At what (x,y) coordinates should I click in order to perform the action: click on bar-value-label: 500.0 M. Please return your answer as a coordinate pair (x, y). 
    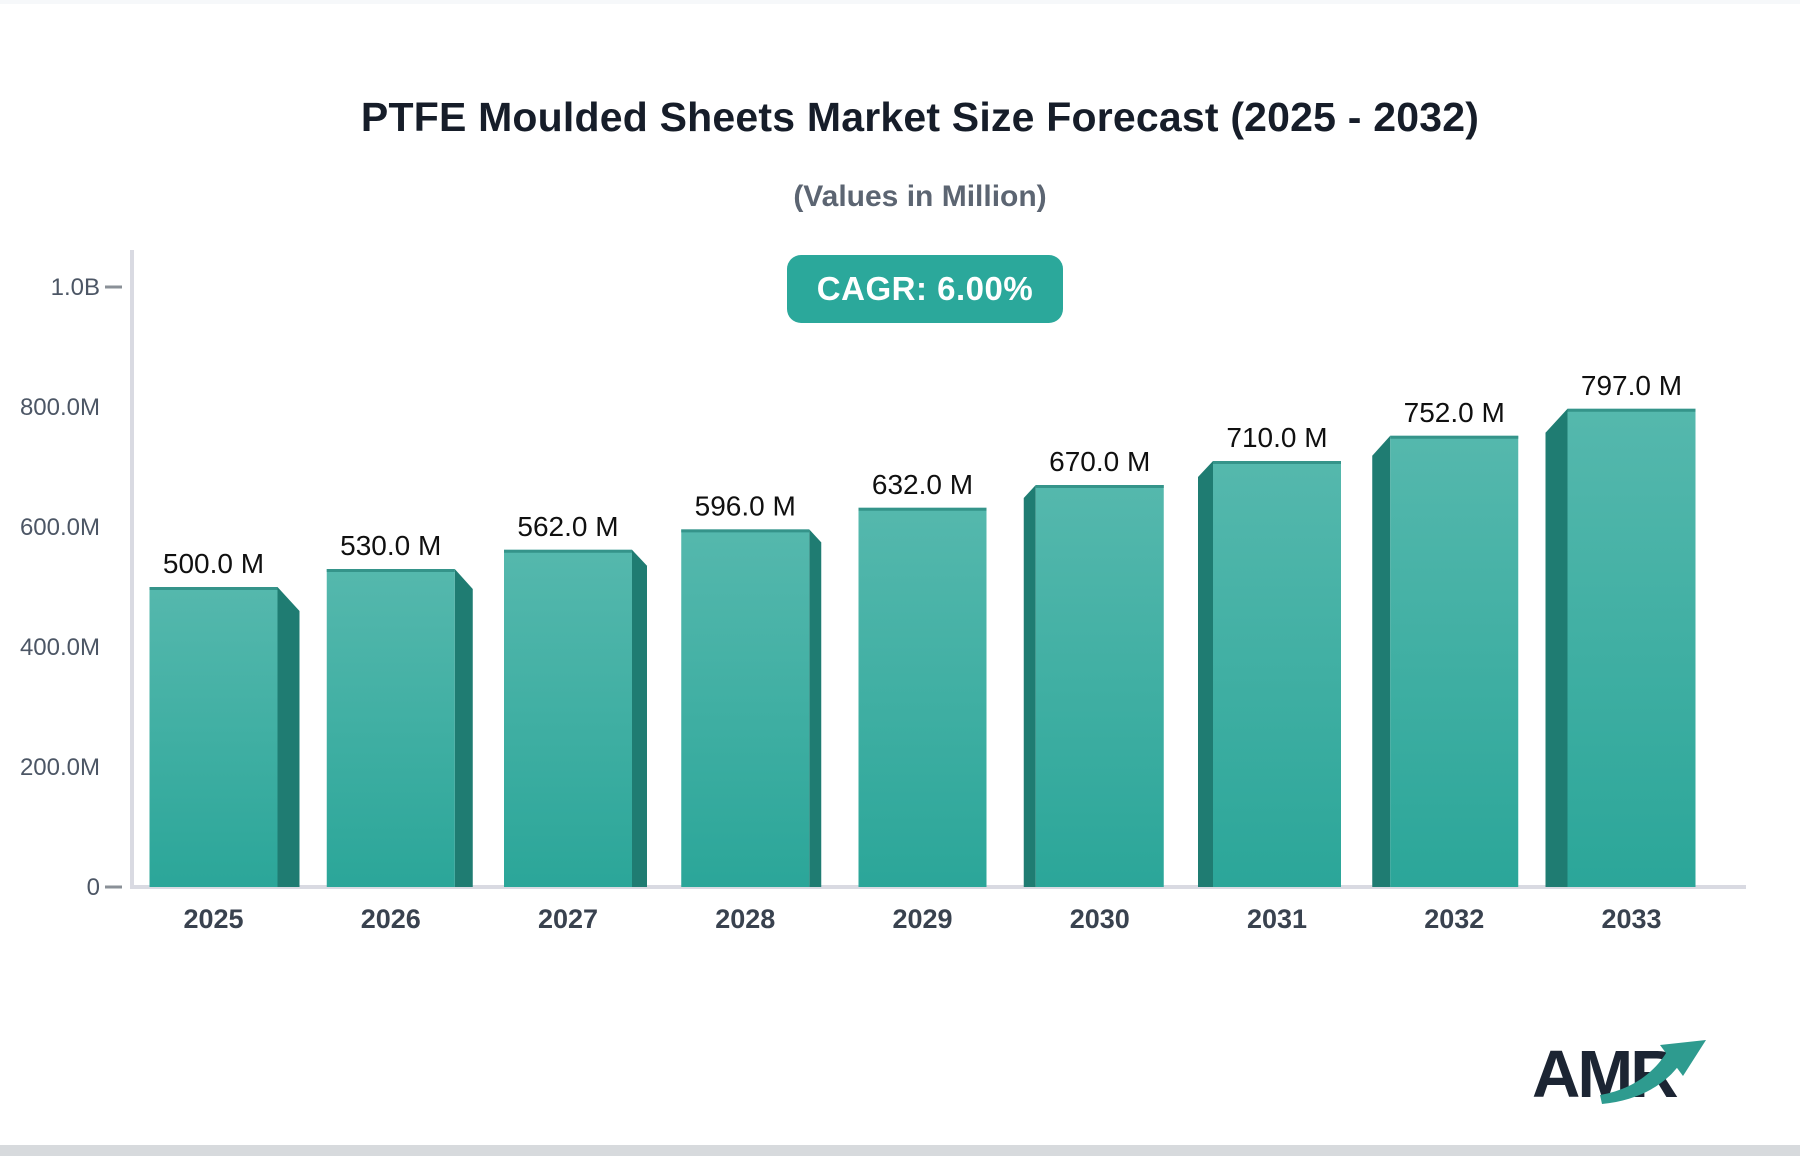
    Looking at the image, I should click on (213, 563).